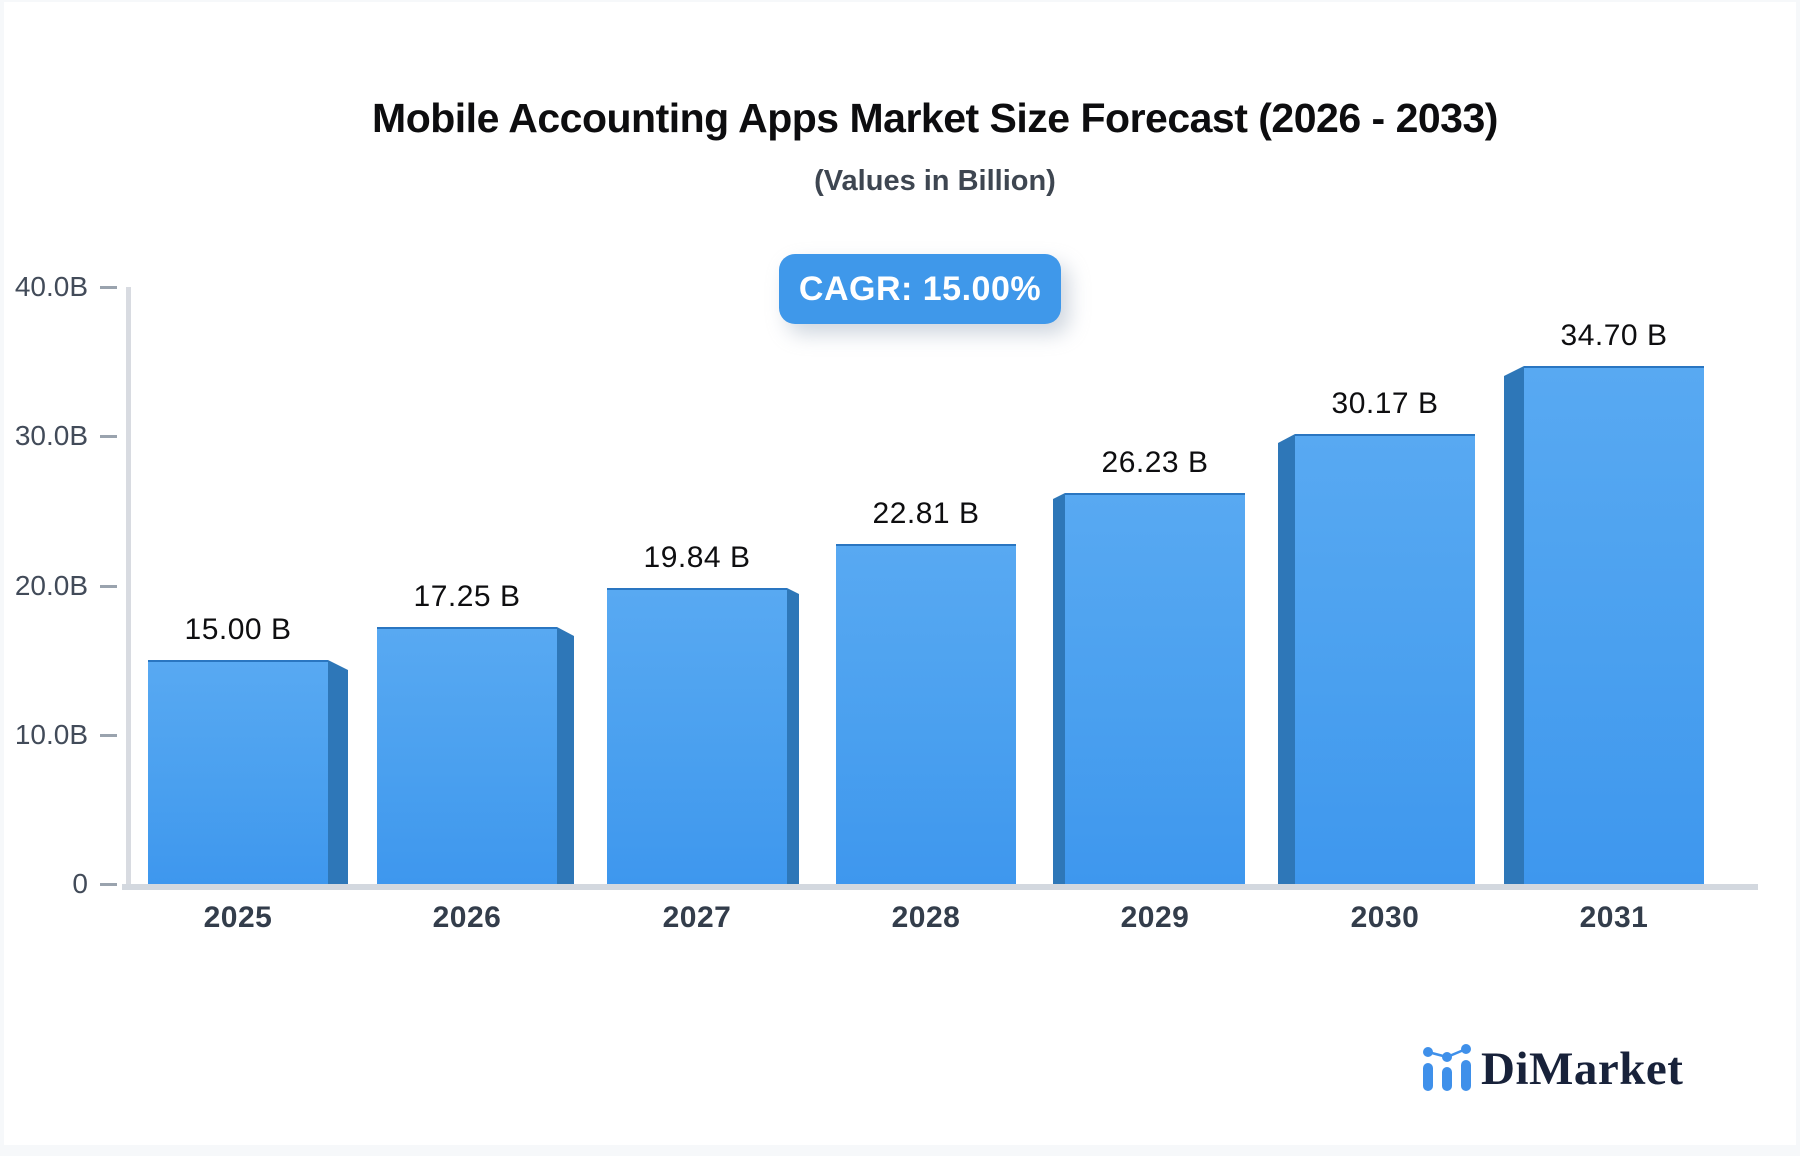 This screenshot has width=1800, height=1156. I want to click on brand-logo: DiMarket, so click(1552, 1068).